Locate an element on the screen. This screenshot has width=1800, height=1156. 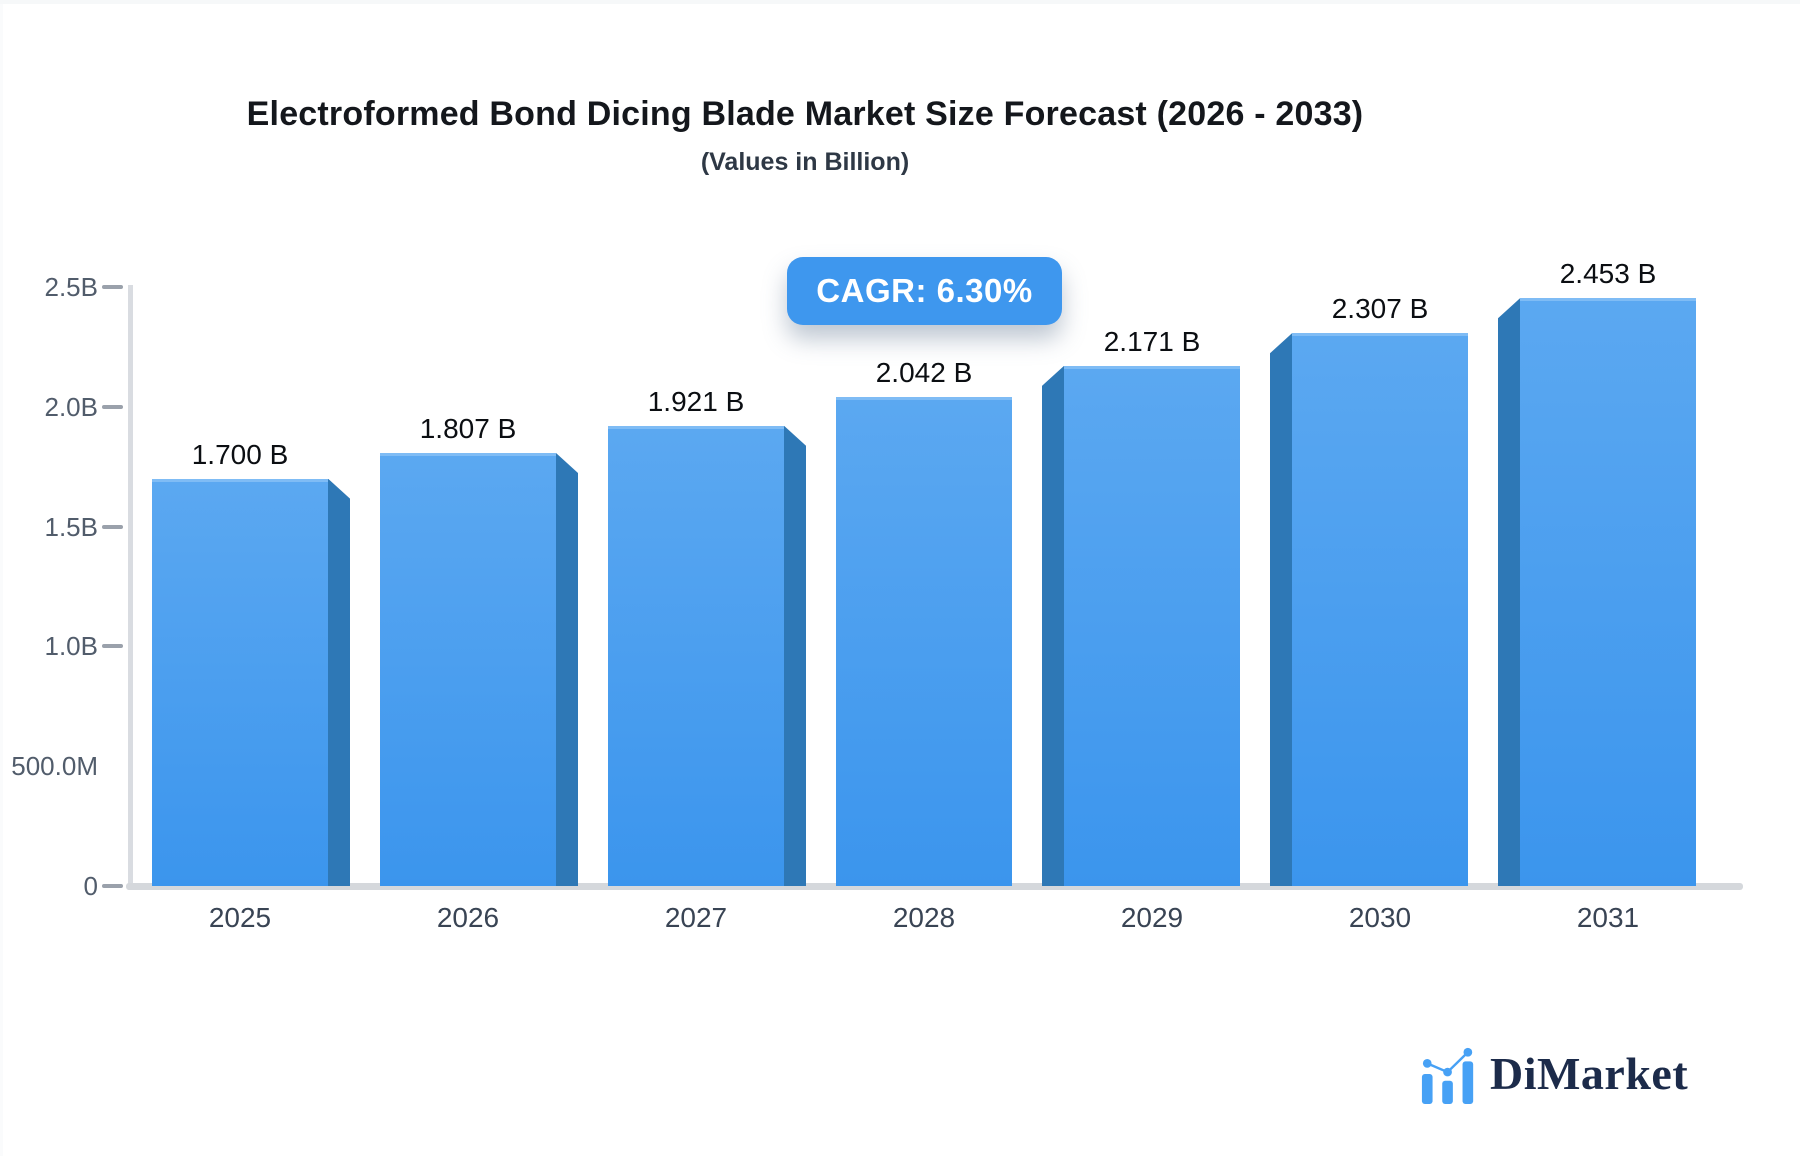
x-axis-label: 2030 is located at coordinates (1380, 917).